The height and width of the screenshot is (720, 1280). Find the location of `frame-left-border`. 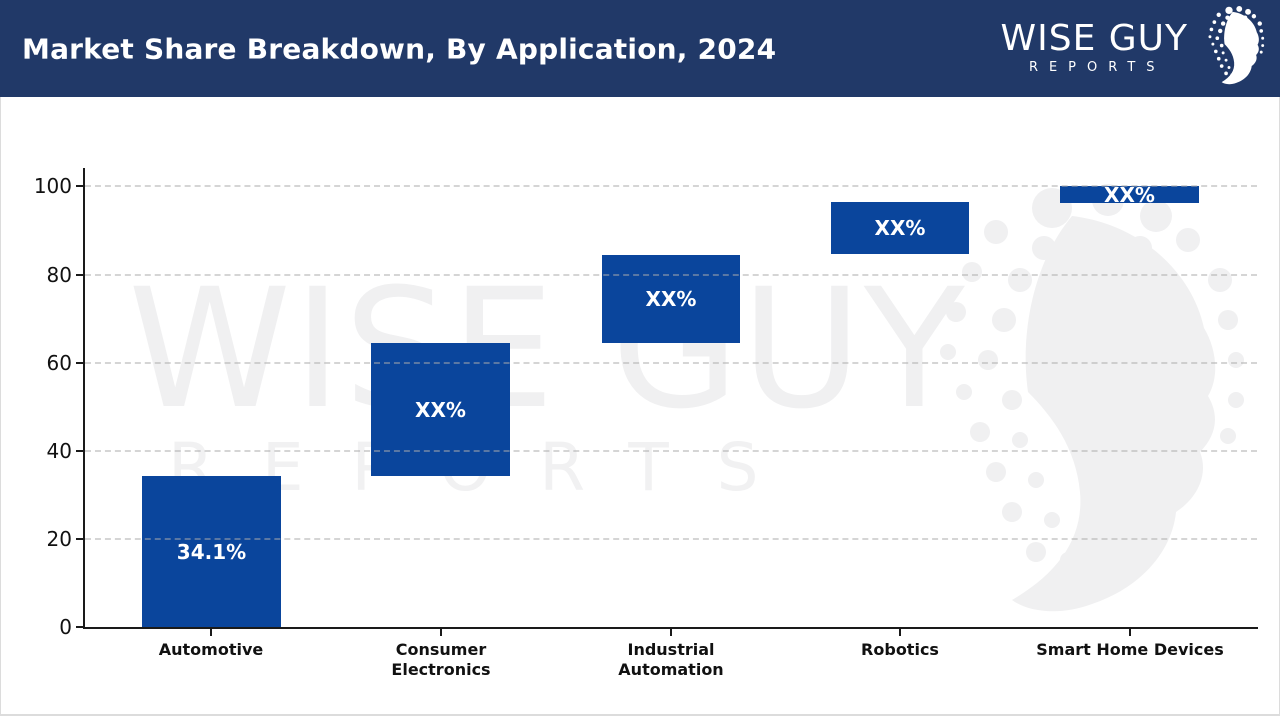

frame-left-border is located at coordinates (0, 406).